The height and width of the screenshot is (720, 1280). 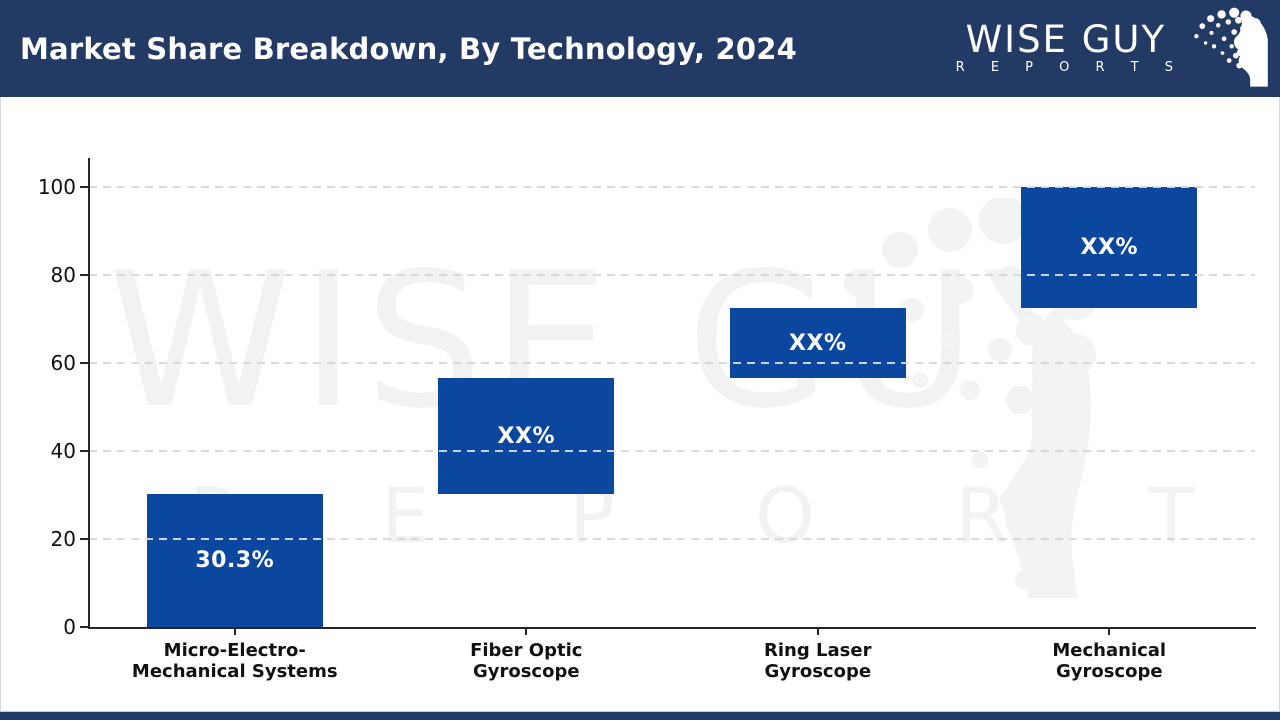 What do you see at coordinates (640, 715) in the screenshot?
I see `footer-bar` at bounding box center [640, 715].